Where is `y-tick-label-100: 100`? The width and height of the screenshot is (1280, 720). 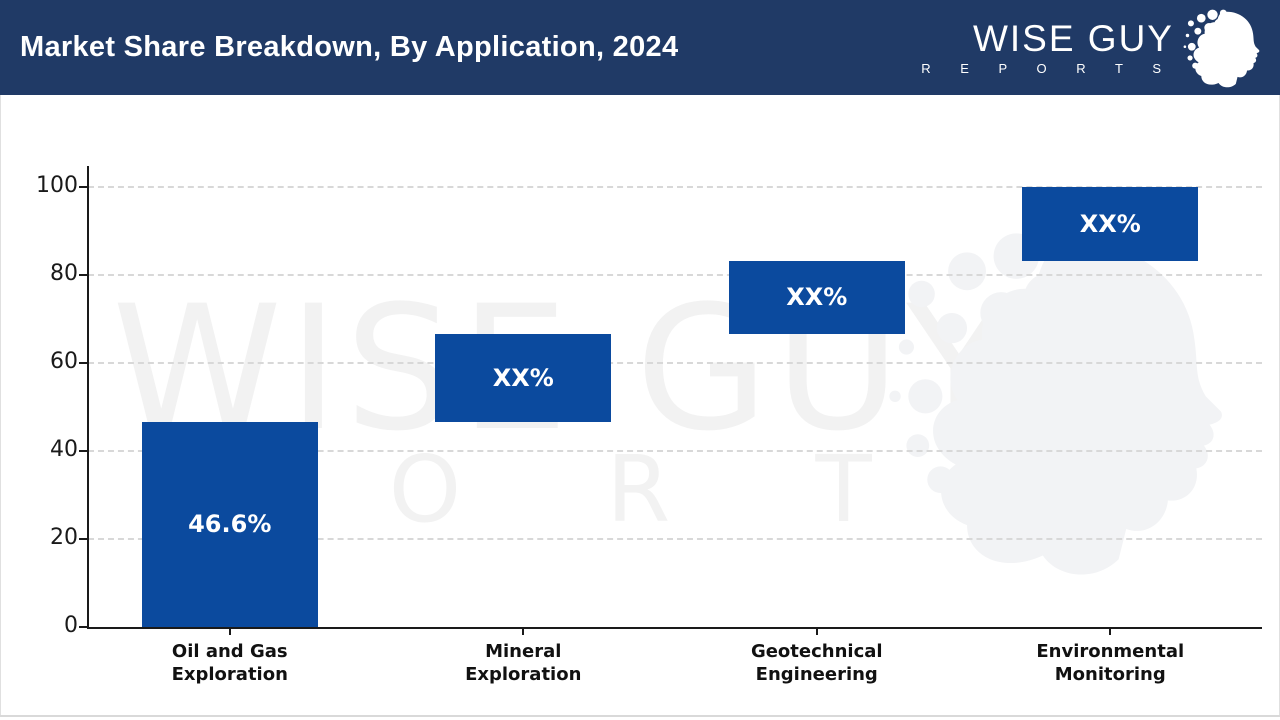 y-tick-label-100: 100 is located at coordinates (57, 185).